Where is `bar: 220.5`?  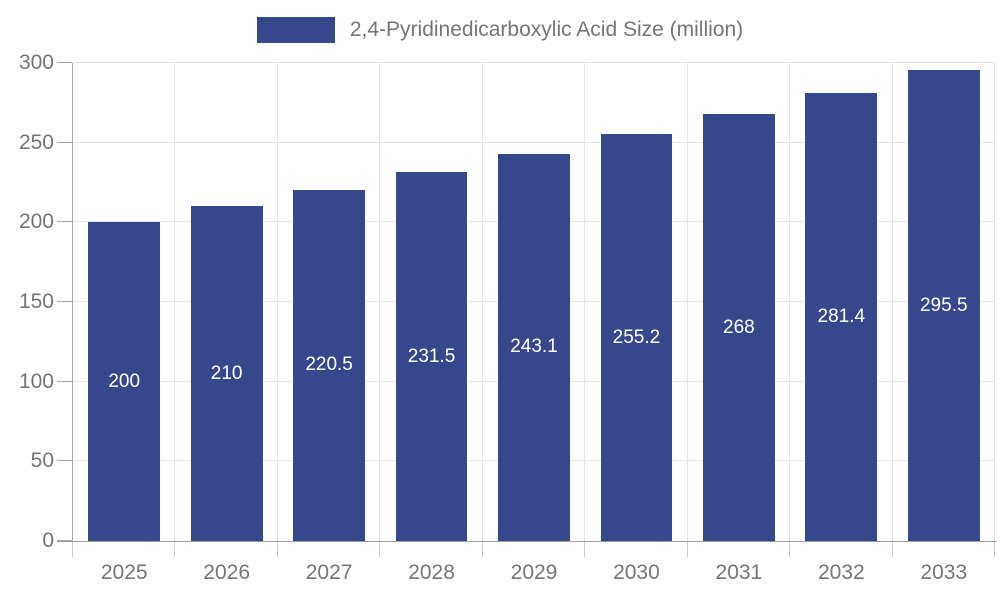 bar: 220.5 is located at coordinates (329, 365).